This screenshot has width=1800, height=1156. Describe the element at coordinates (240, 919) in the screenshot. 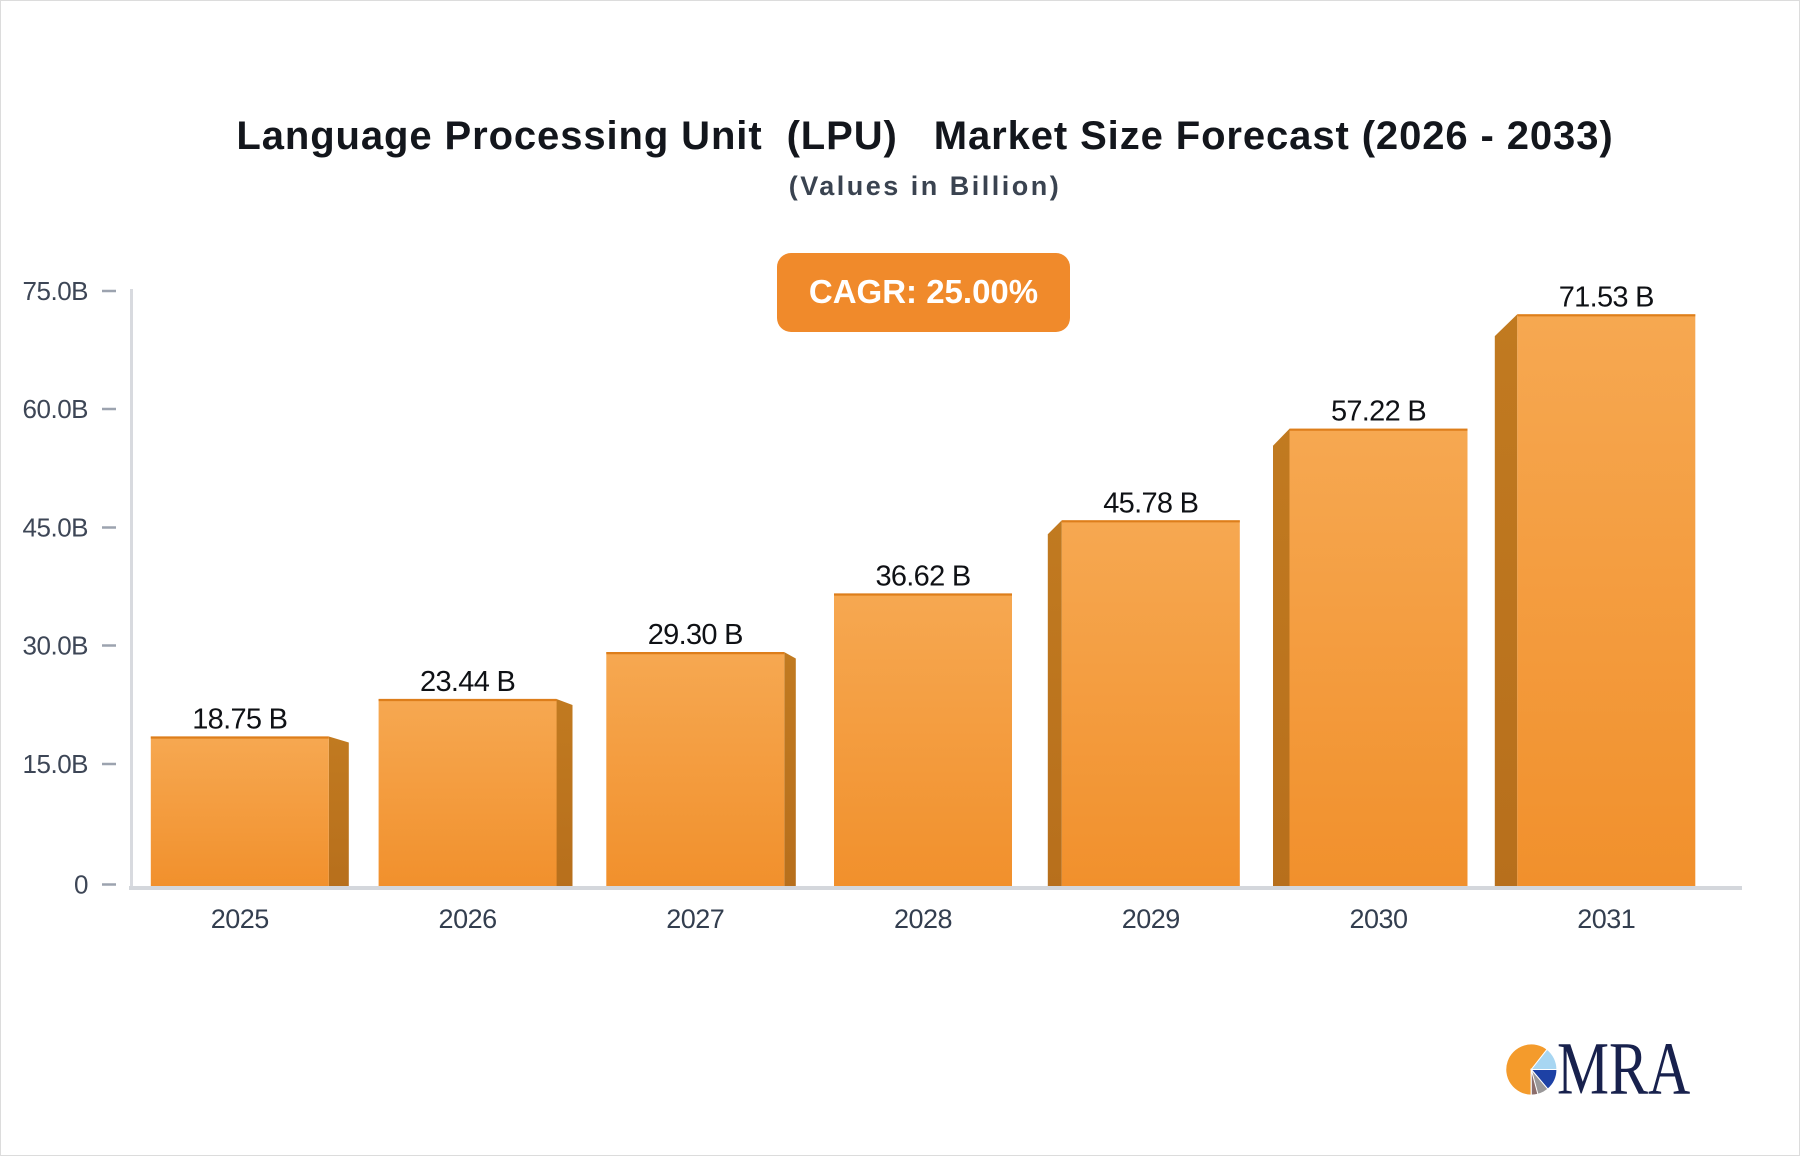

I see `svg-text: 2025` at that location.